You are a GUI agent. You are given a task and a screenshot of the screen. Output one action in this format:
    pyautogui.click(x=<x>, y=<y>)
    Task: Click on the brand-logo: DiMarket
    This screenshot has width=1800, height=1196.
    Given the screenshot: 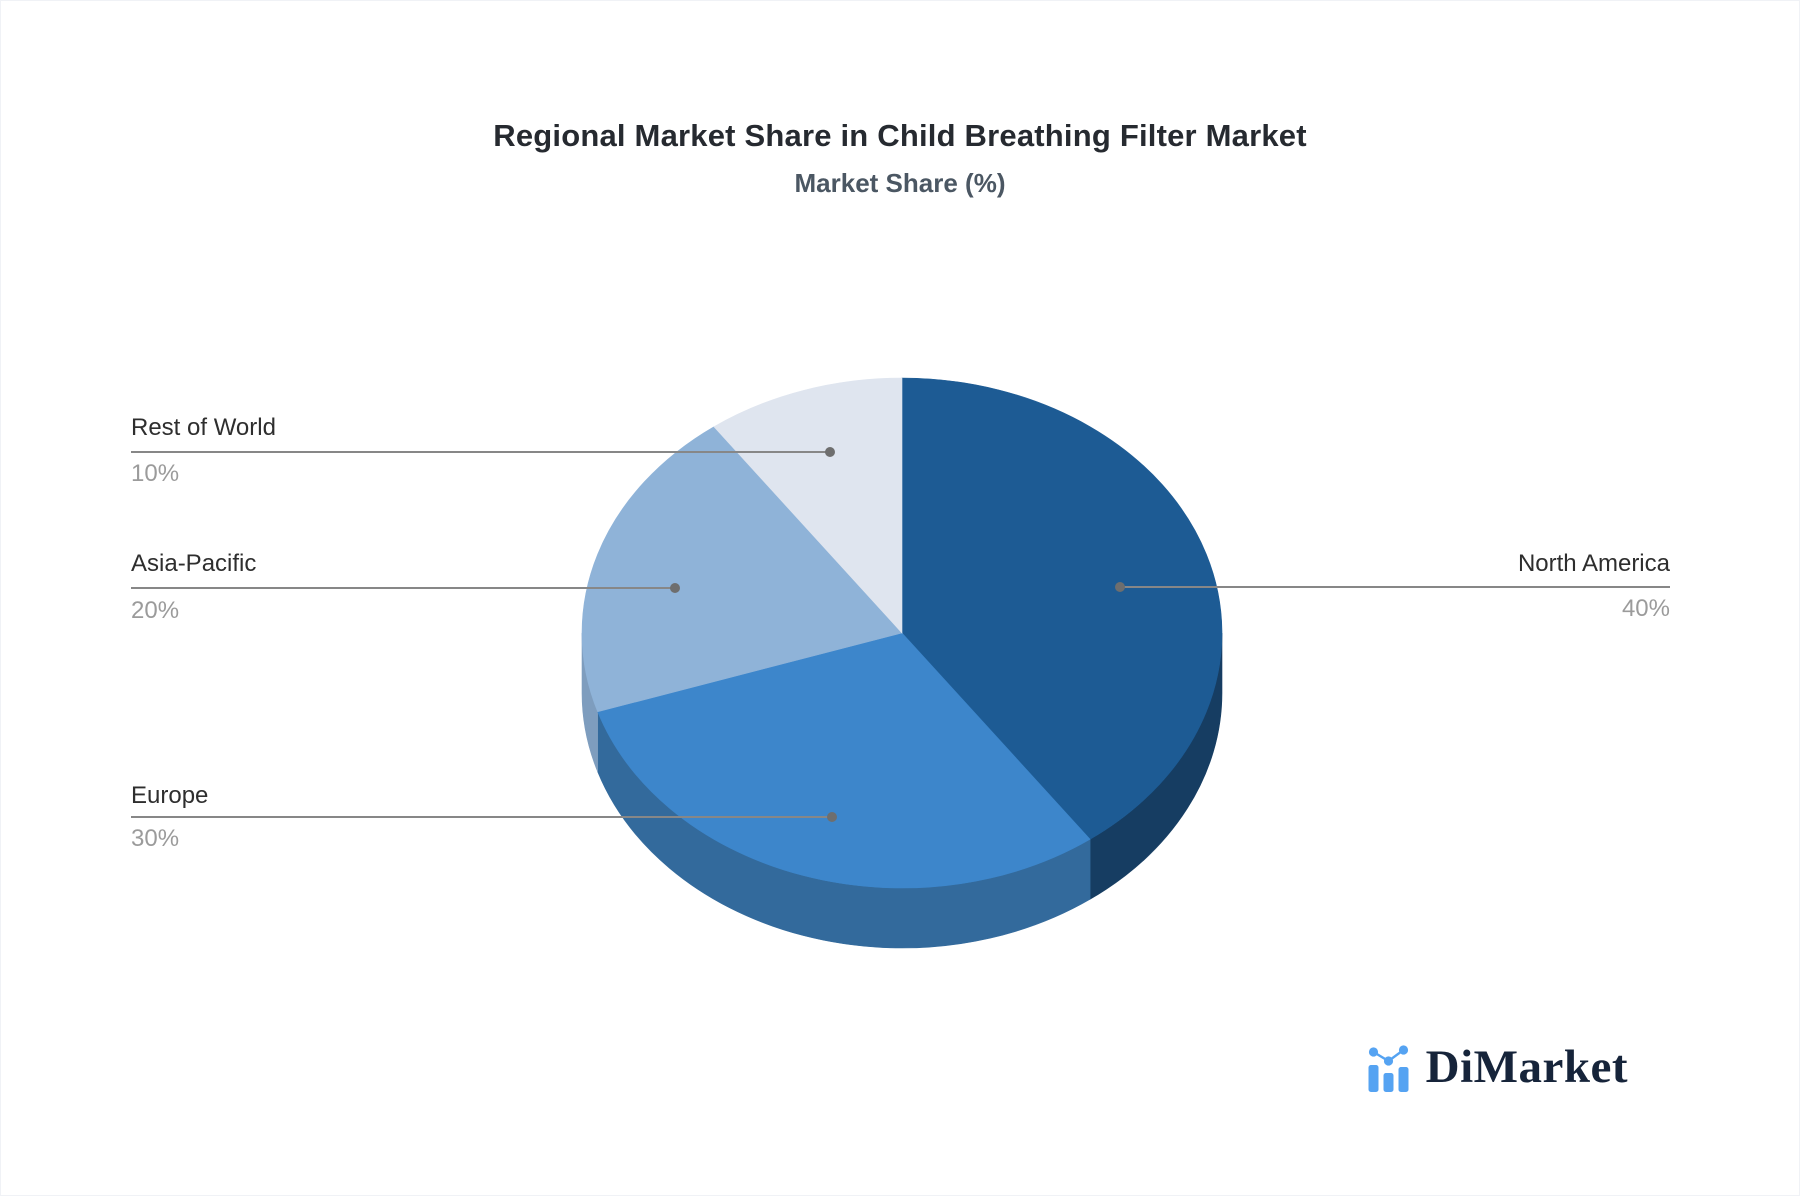 What is the action you would take?
    pyautogui.click(x=1497, y=1067)
    